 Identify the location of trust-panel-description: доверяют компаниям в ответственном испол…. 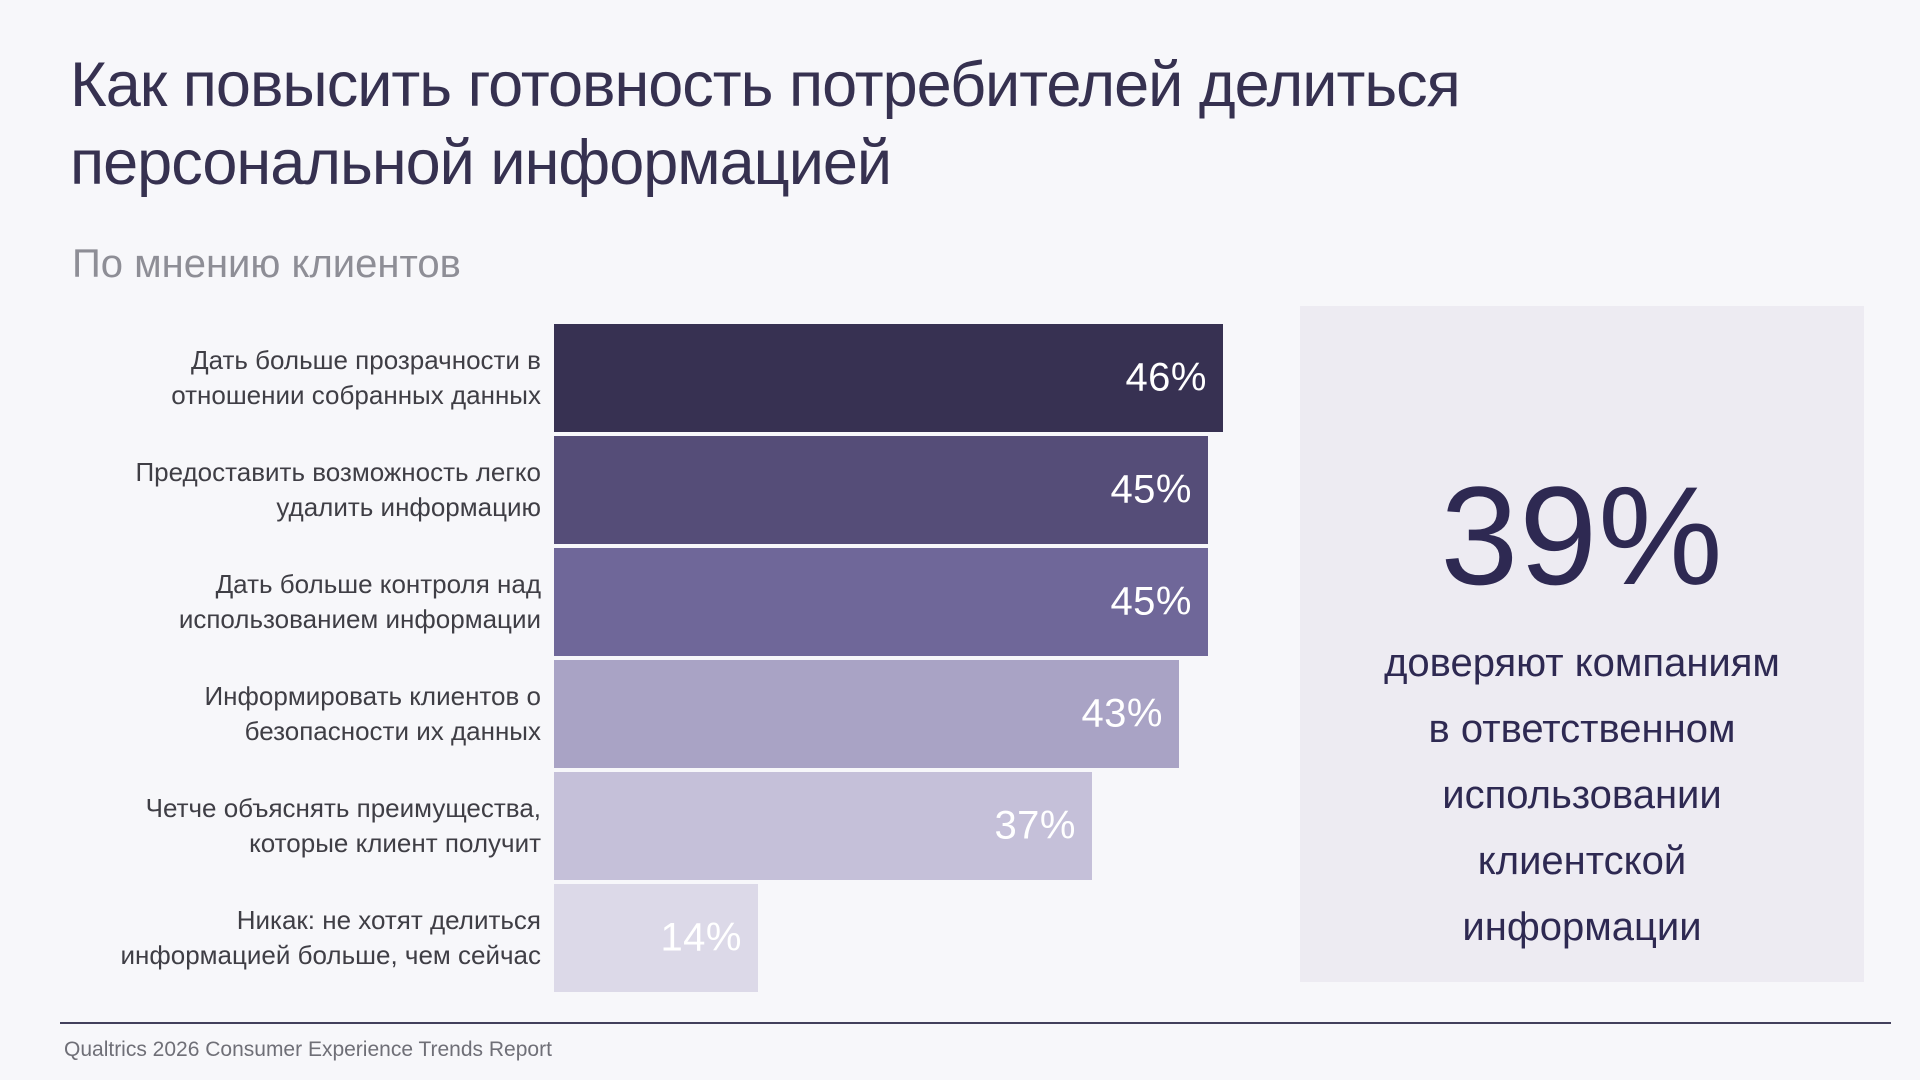
(1582, 795).